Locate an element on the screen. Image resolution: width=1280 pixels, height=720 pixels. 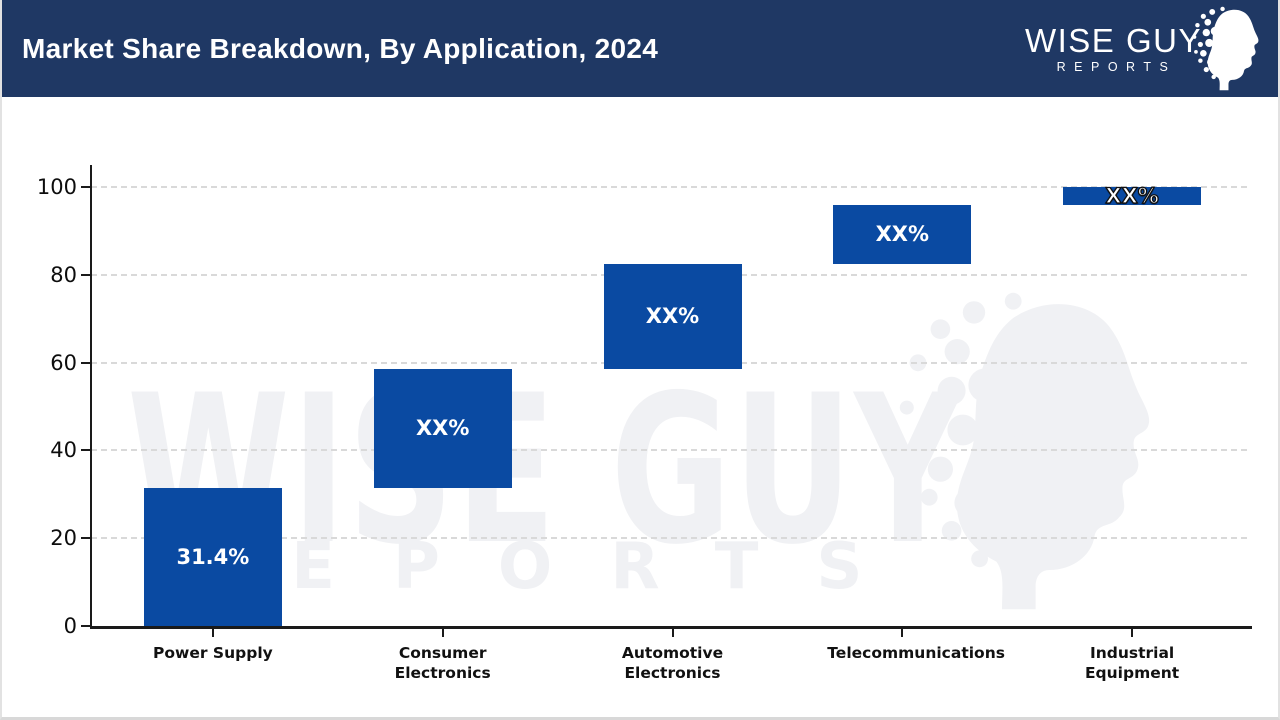
y-tick-label: 60 is located at coordinates (63, 362).